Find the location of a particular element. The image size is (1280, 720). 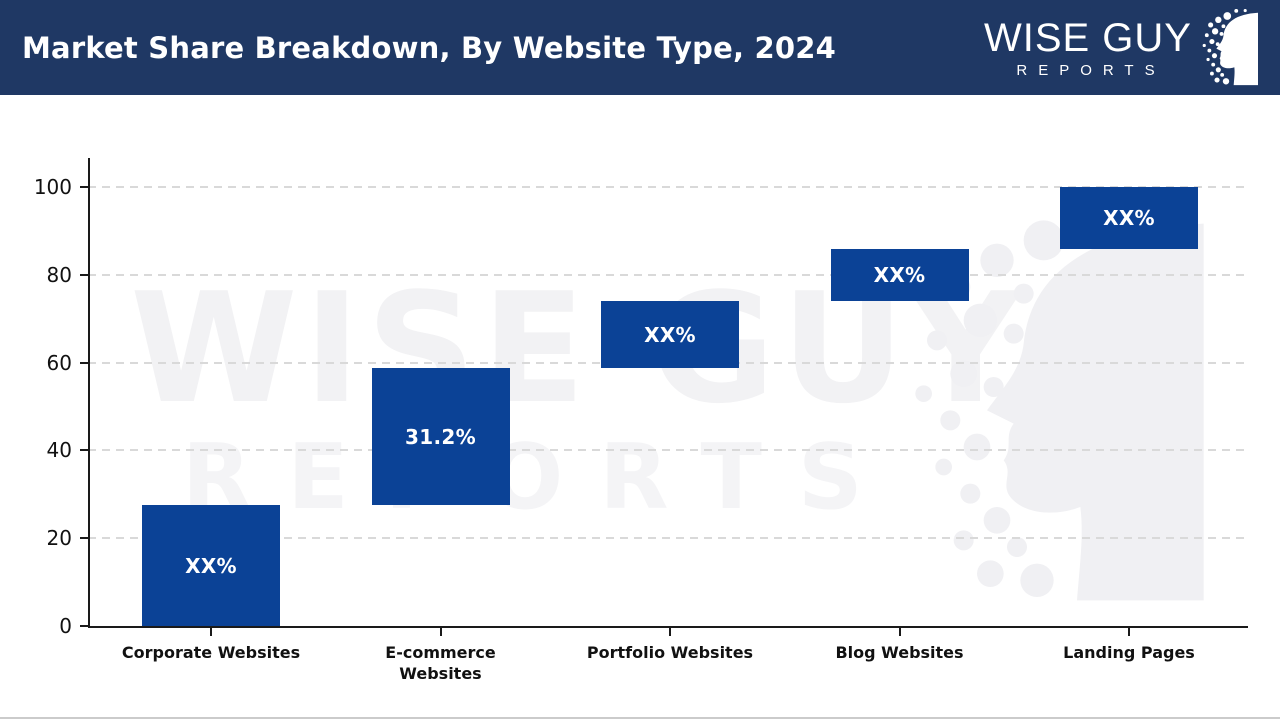

x-tick-label-e-commerce-websites: E-commerce Websites is located at coordinates (440, 663).